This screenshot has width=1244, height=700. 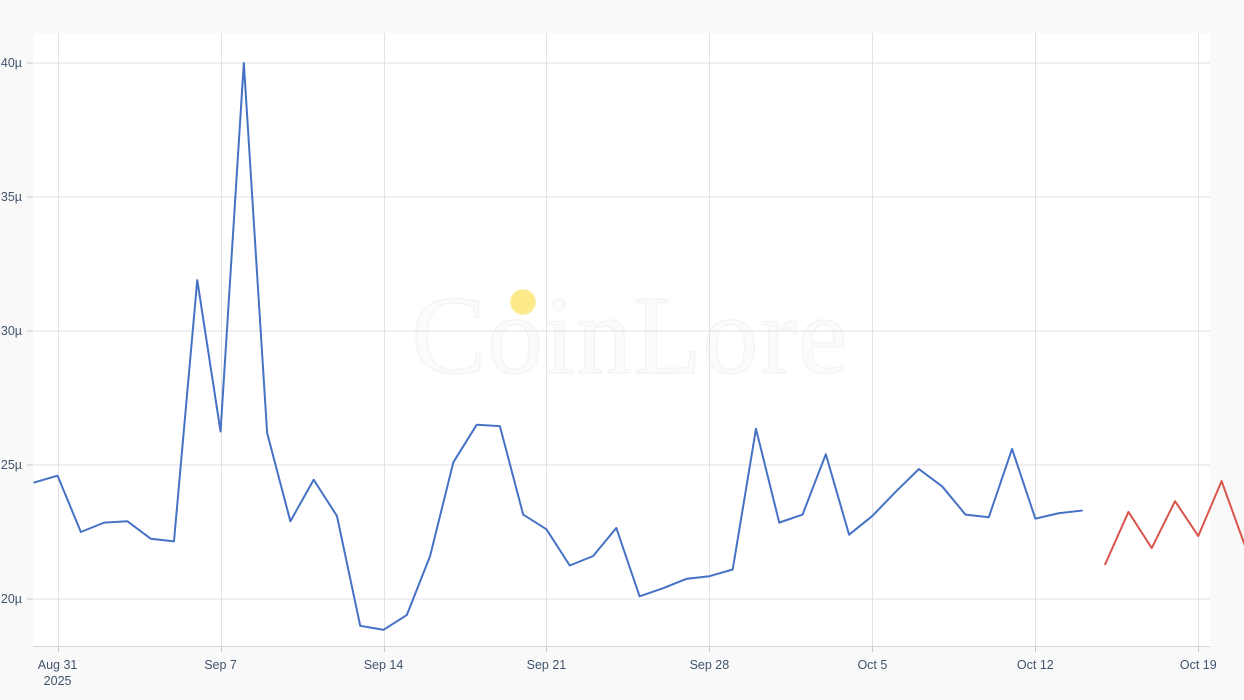 I want to click on x-axis-label-text: Sep 7, so click(x=220, y=665).